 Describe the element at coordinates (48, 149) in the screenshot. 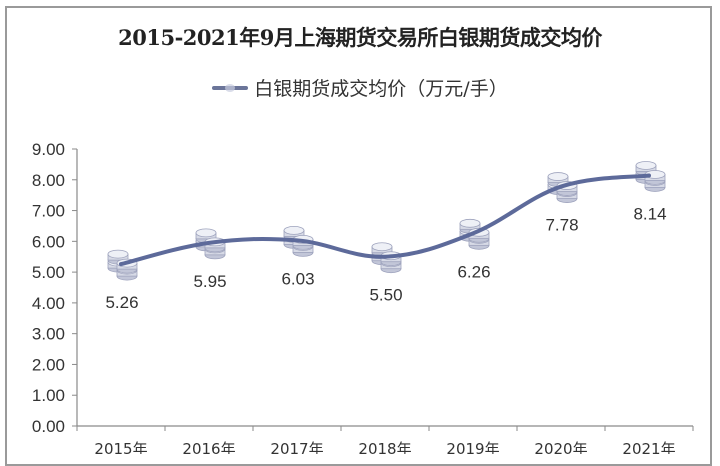

I see `y-tick-label: 9.00` at that location.